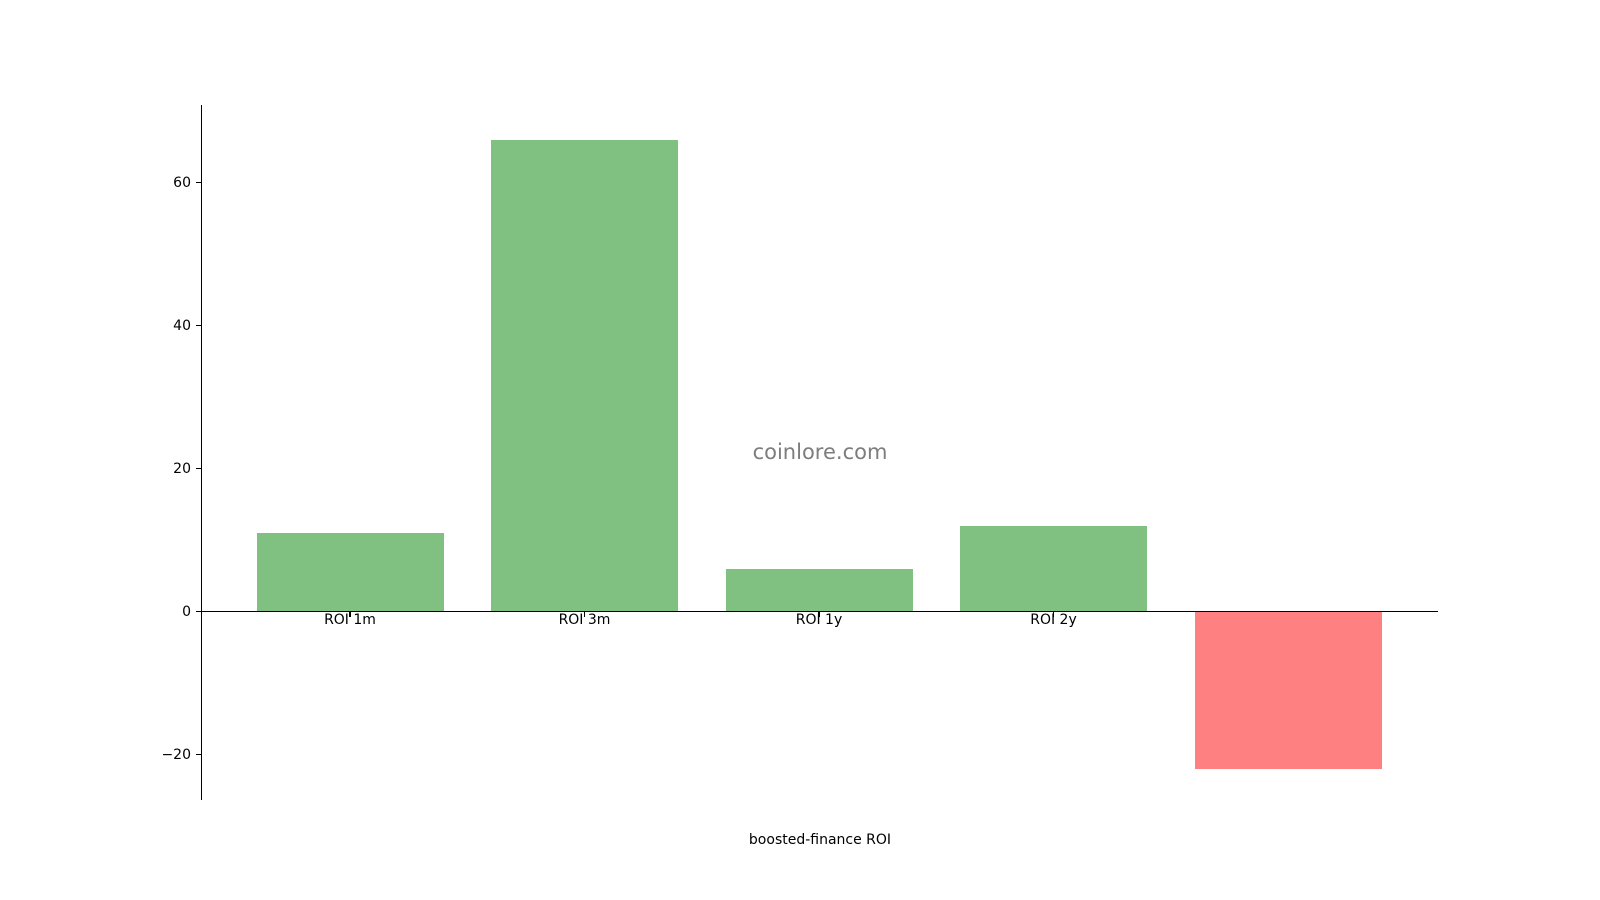  I want to click on x-axis-line, so click(819, 612).